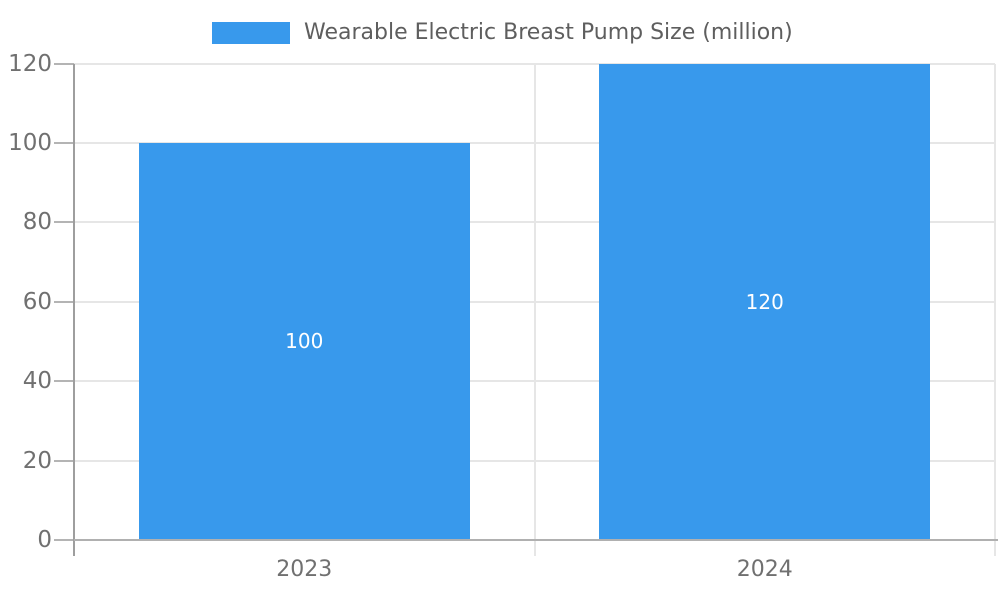 This screenshot has width=1000, height=600. I want to click on y-axis-tick-label: 20, so click(37, 460).